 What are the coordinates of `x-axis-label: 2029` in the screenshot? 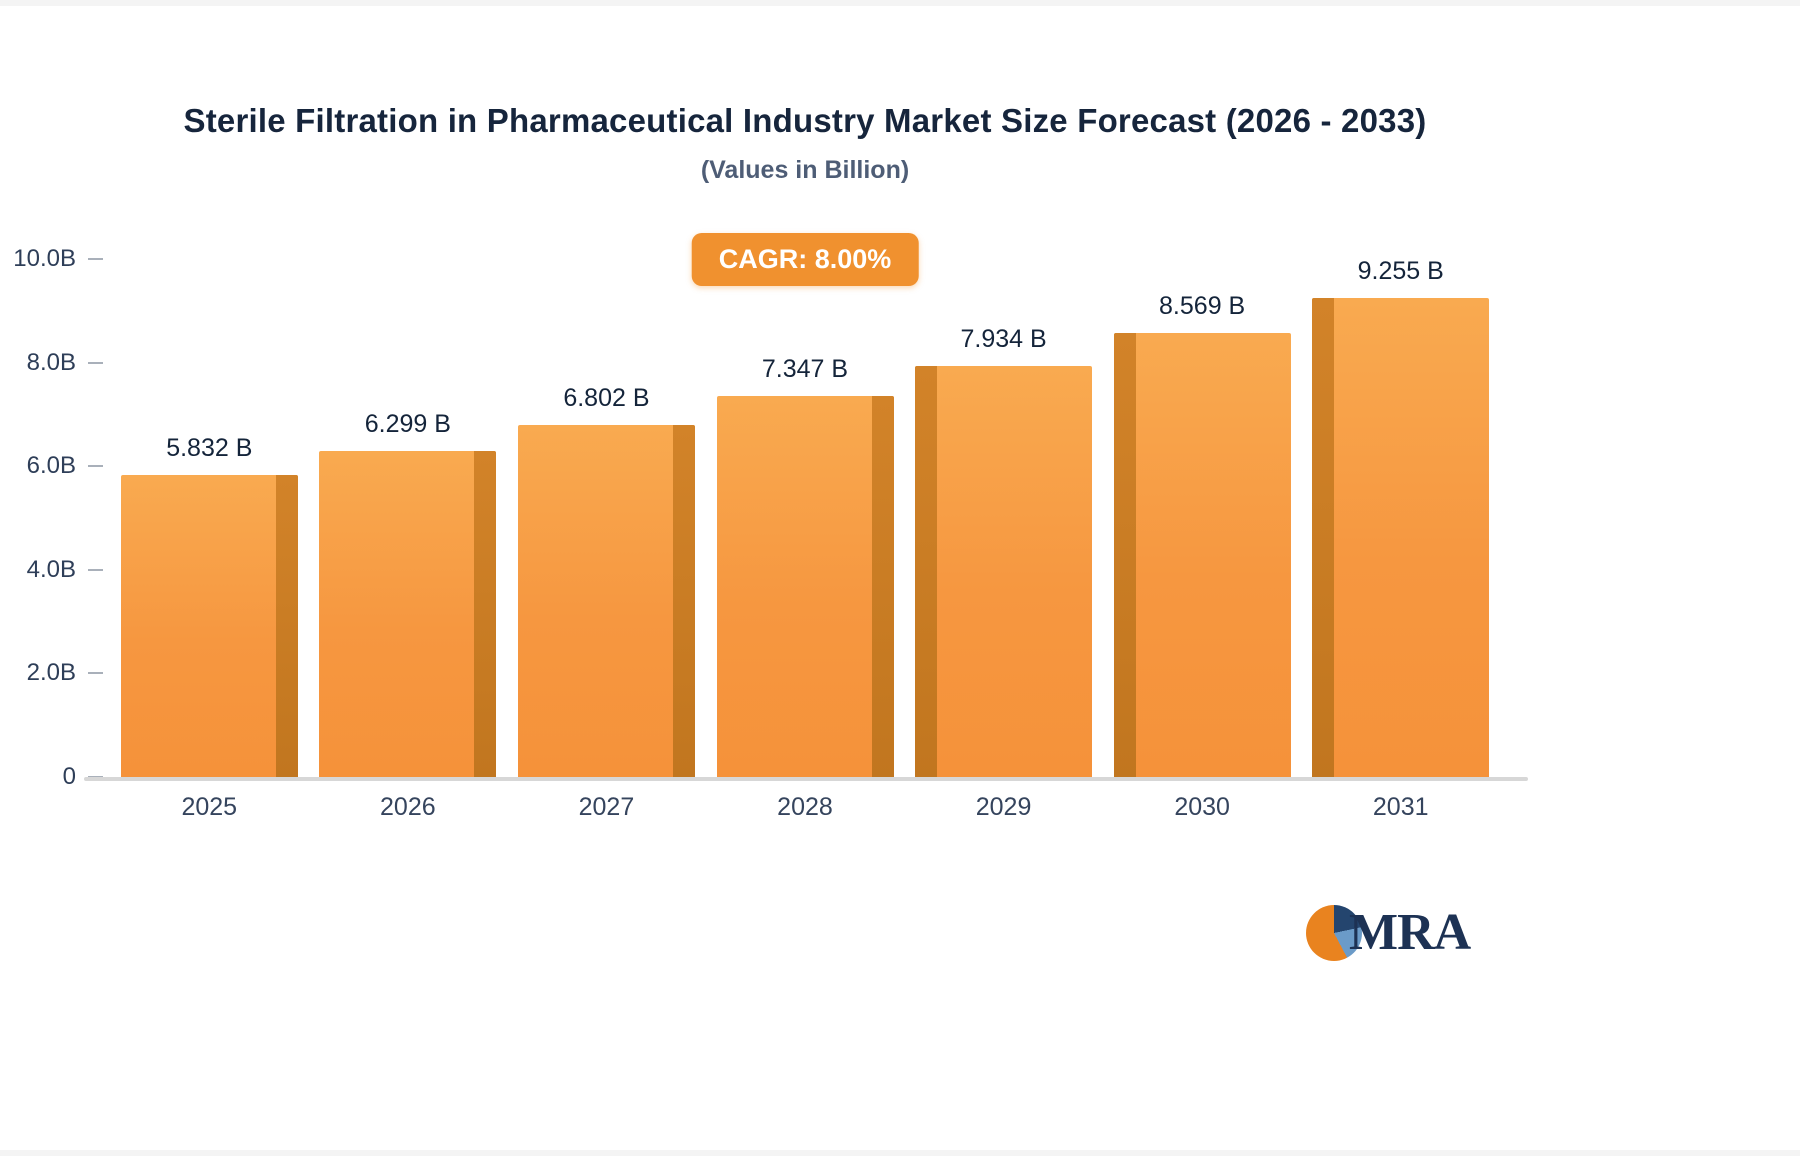 It's located at (1003, 807).